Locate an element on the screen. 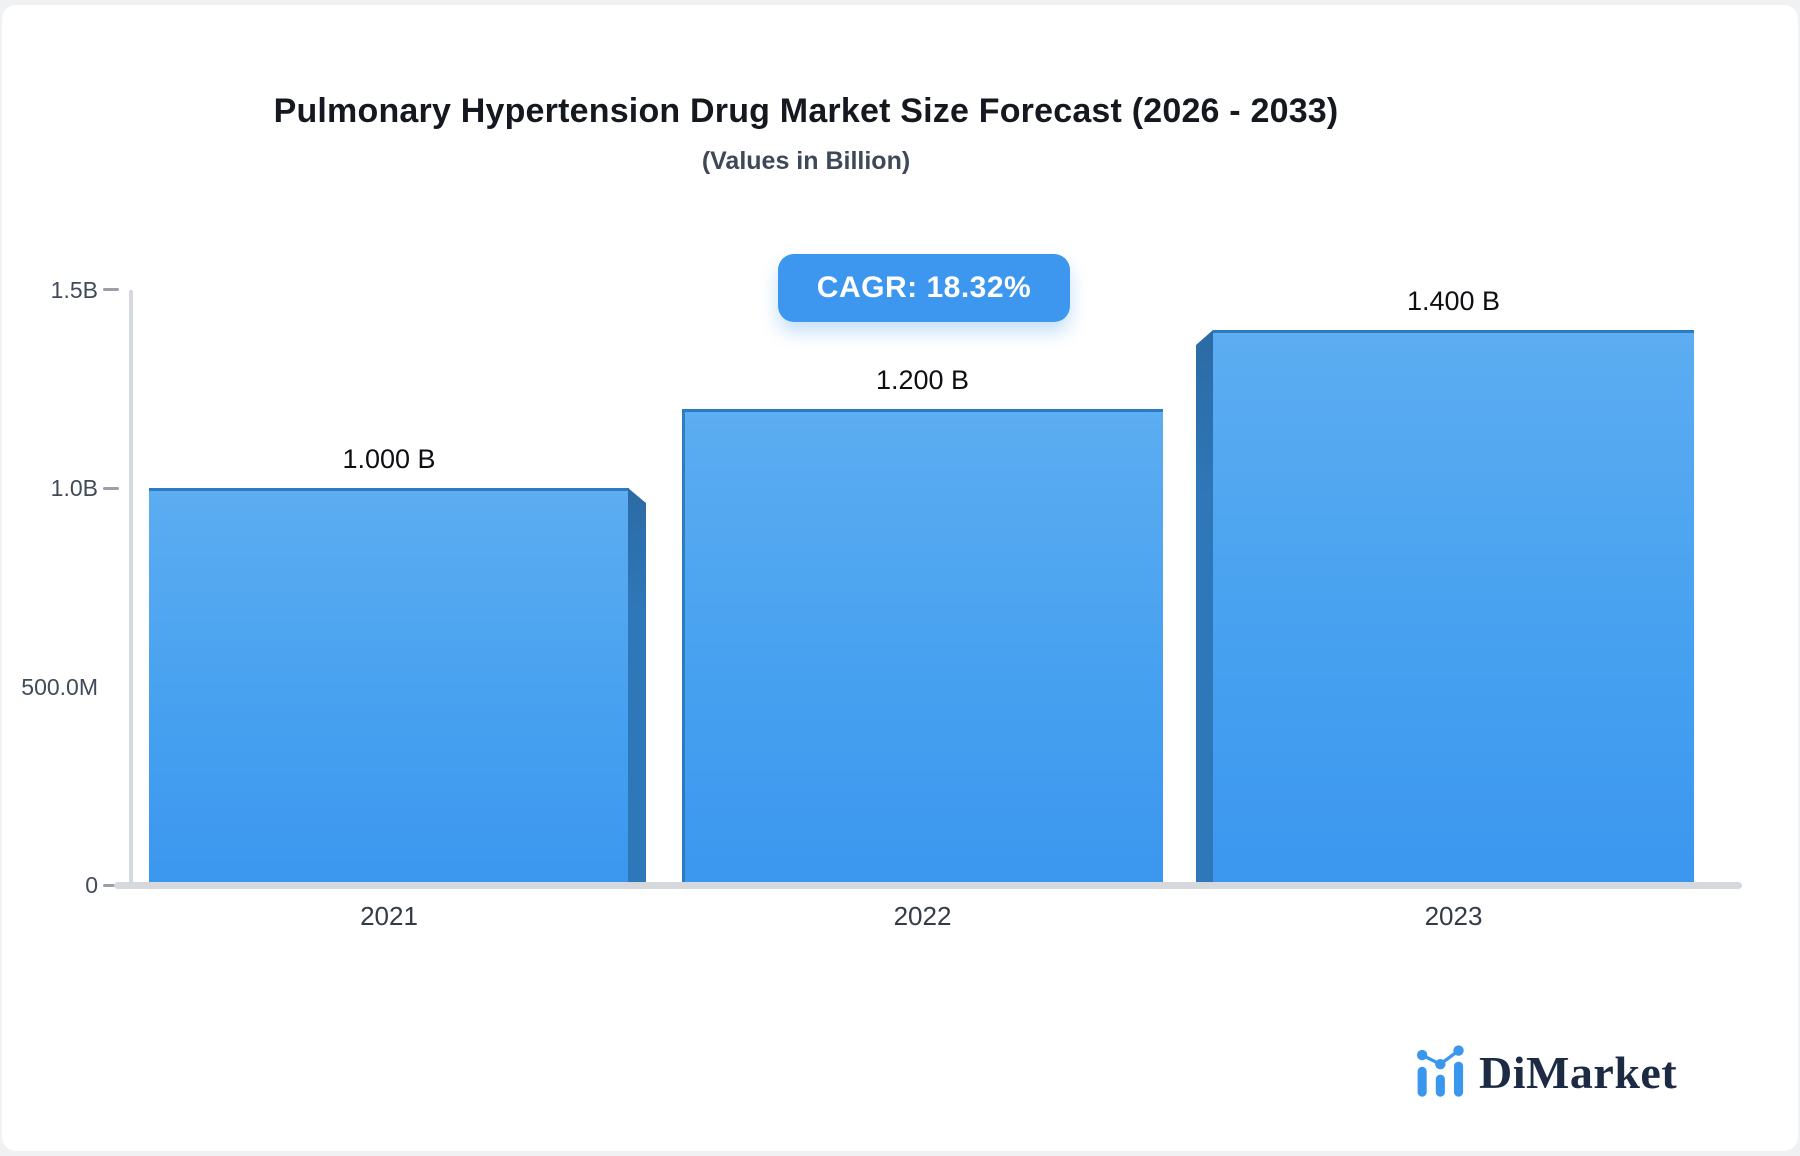 This screenshot has height=1156, width=1800. x-label-2023: 2023 is located at coordinates (1453, 916).